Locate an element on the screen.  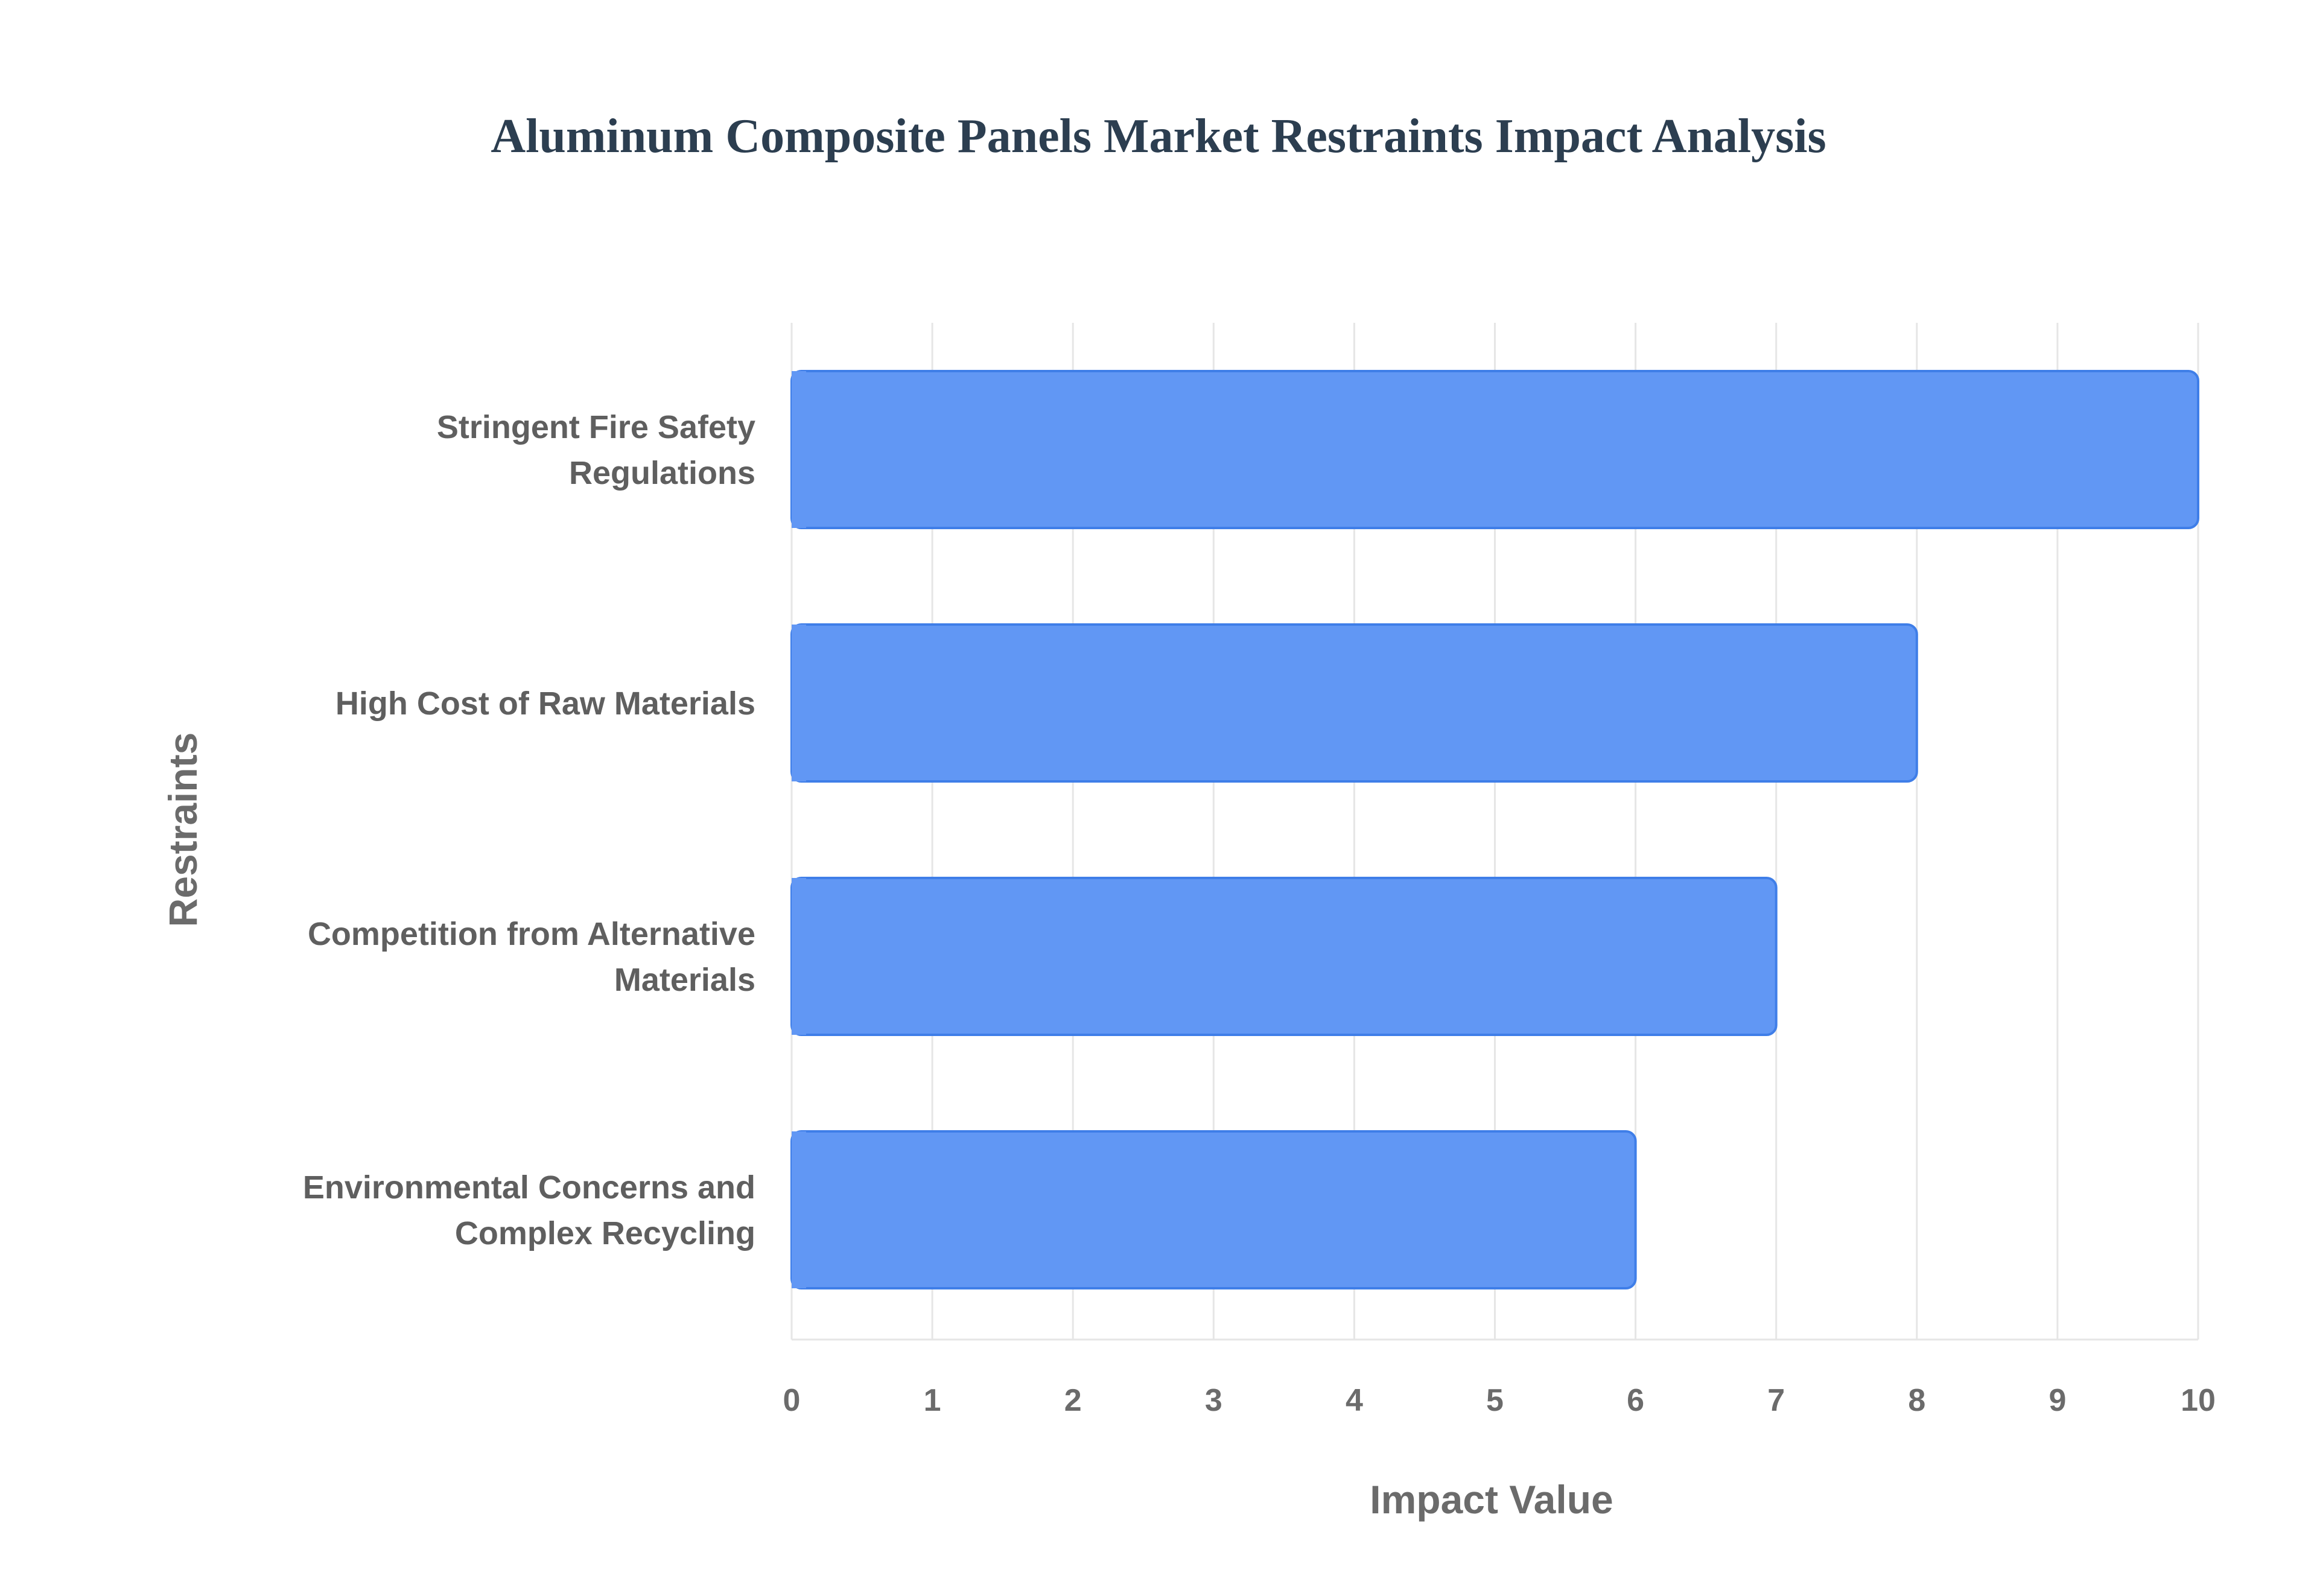
y-axis-title: Restraints is located at coordinates (183, 830).